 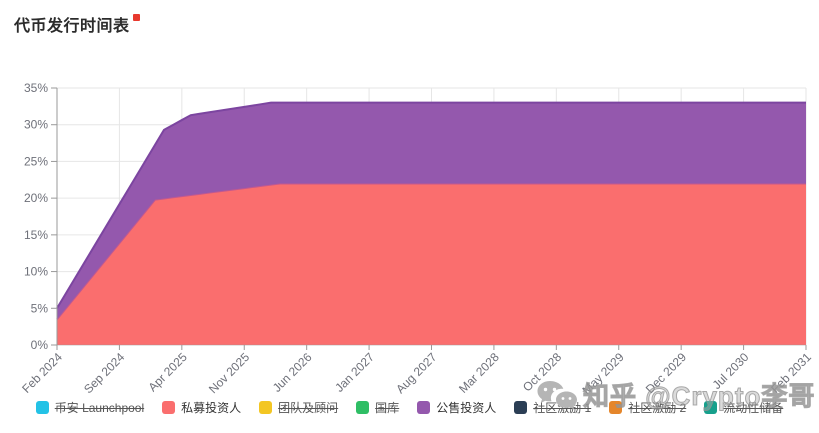 I want to click on legend-label: 流动性储备, so click(x=753, y=408).